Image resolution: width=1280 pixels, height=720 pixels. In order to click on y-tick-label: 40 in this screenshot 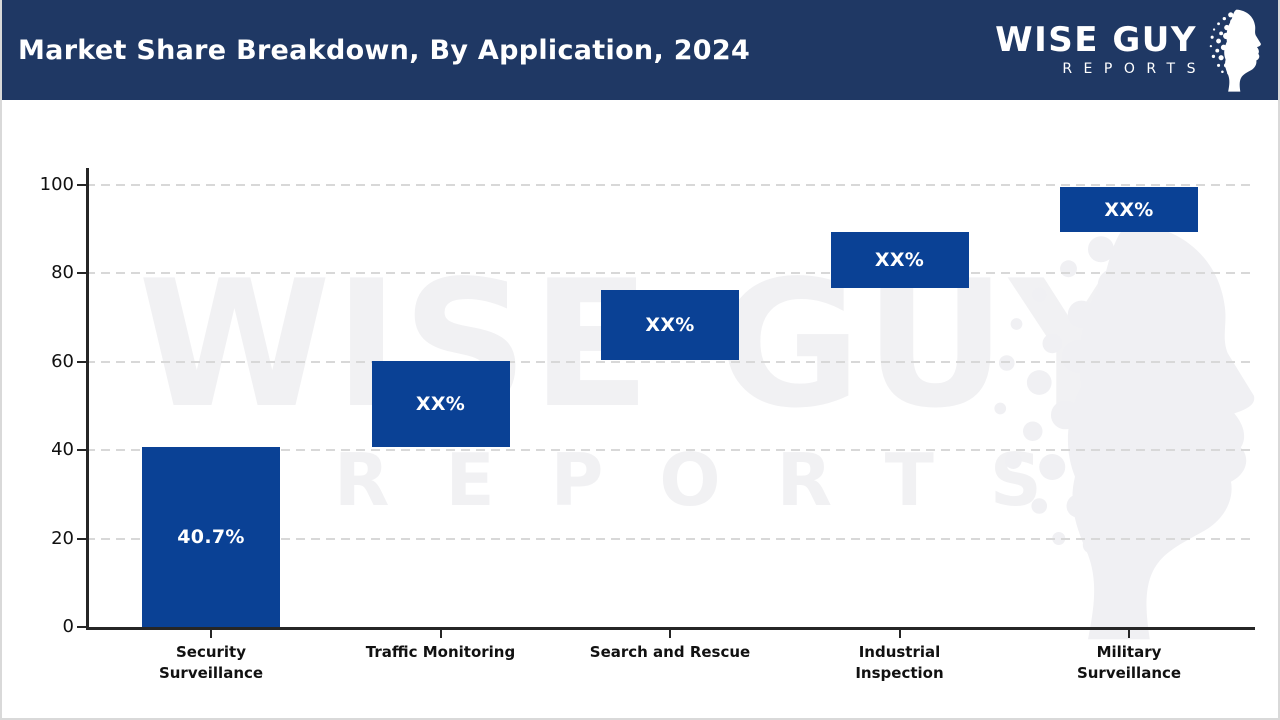, I will do `click(62, 450)`.